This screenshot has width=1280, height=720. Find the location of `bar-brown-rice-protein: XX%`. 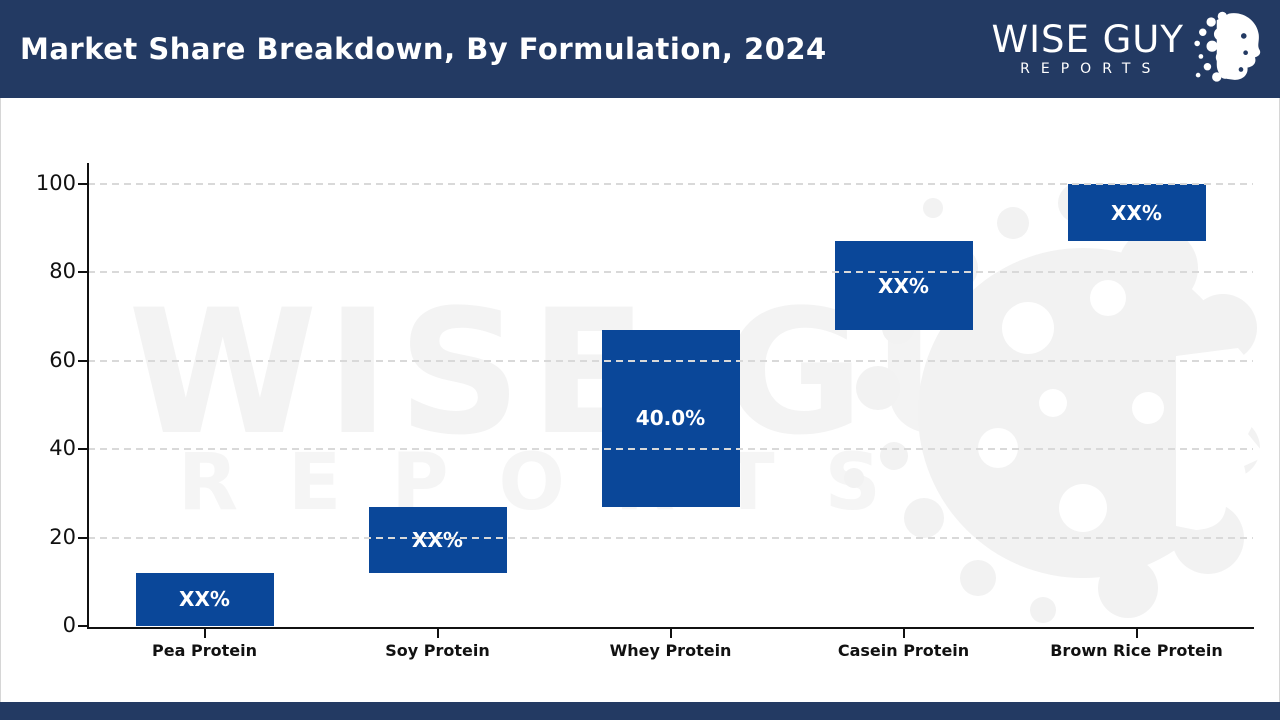

bar-brown-rice-protein: XX% is located at coordinates (1136, 213).